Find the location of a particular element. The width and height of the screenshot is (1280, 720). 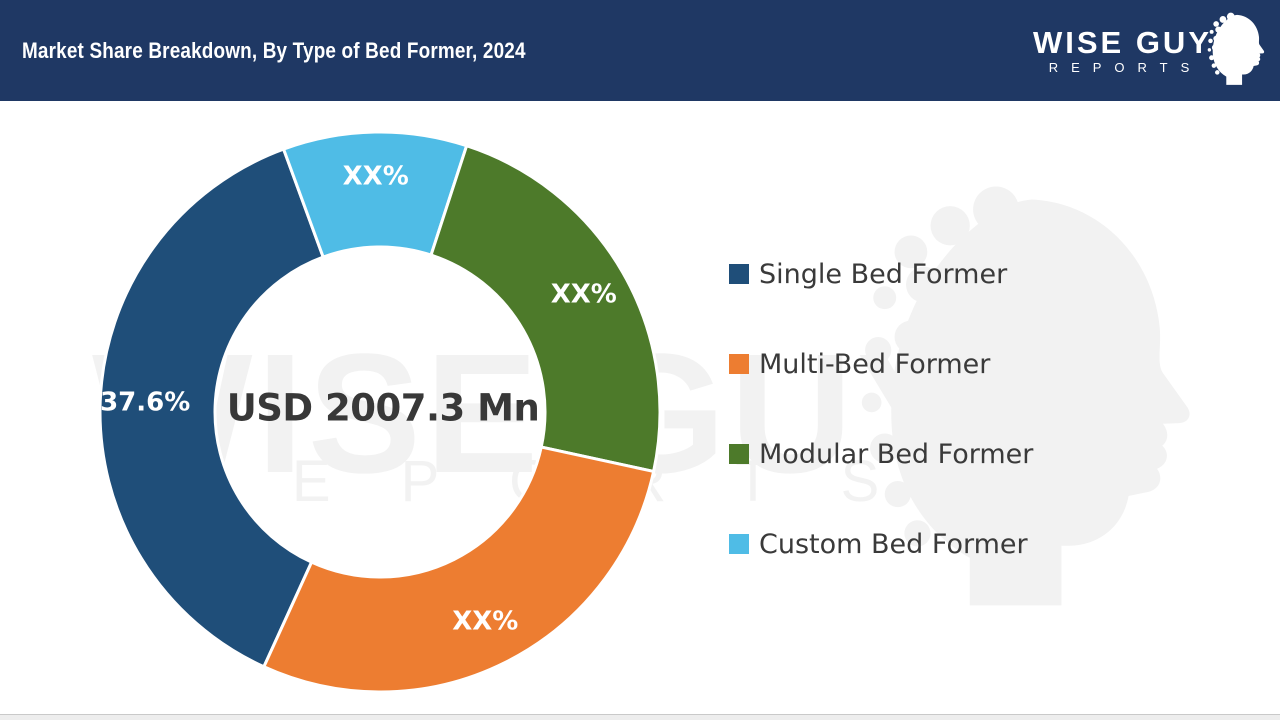

logo-text: WISE GUY REPORTS is located at coordinates (1122, 50).